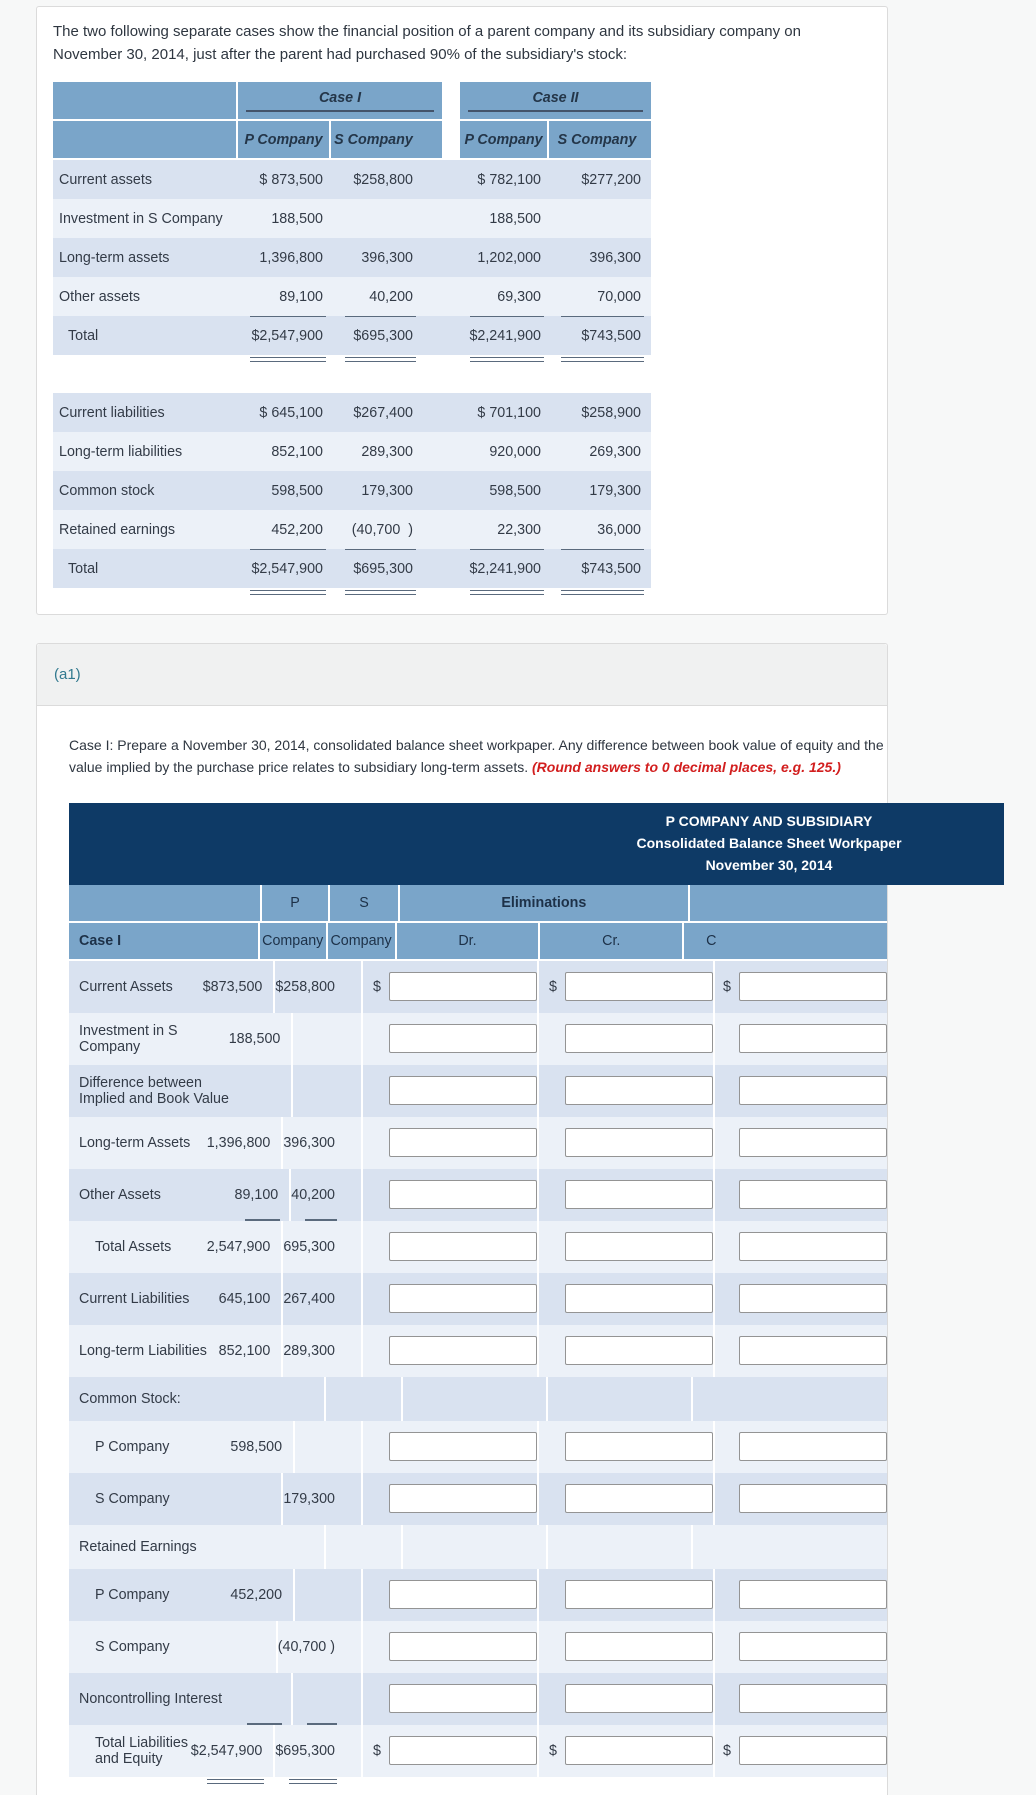 The image size is (1036, 1795). I want to click on row-label: P Company, so click(150, 1594).